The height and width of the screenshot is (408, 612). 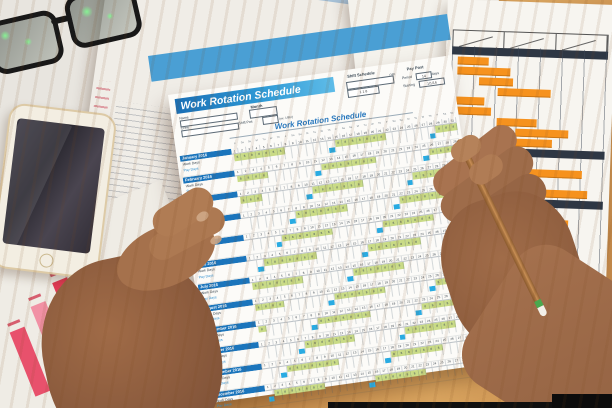 What do you see at coordinates (46, 260) in the screenshot?
I see `phone-home-button` at bounding box center [46, 260].